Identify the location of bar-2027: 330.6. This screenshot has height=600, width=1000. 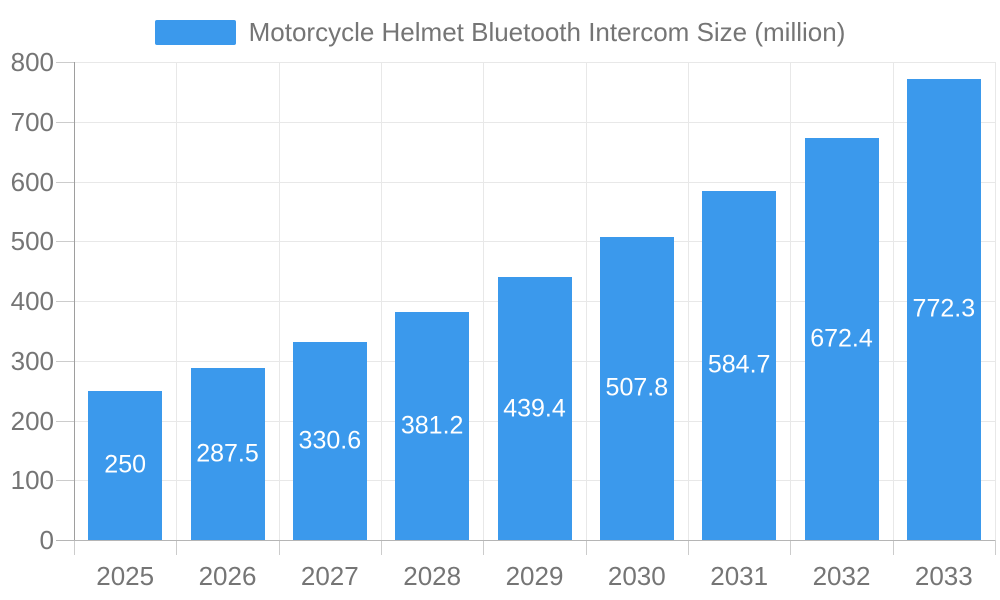
(329, 441).